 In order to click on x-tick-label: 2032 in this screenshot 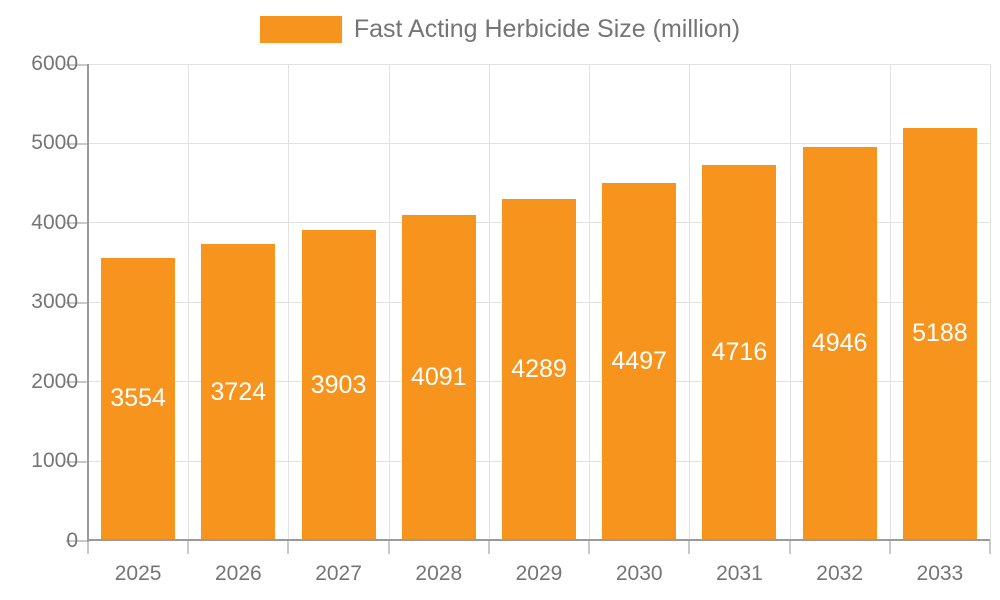, I will do `click(840, 573)`.